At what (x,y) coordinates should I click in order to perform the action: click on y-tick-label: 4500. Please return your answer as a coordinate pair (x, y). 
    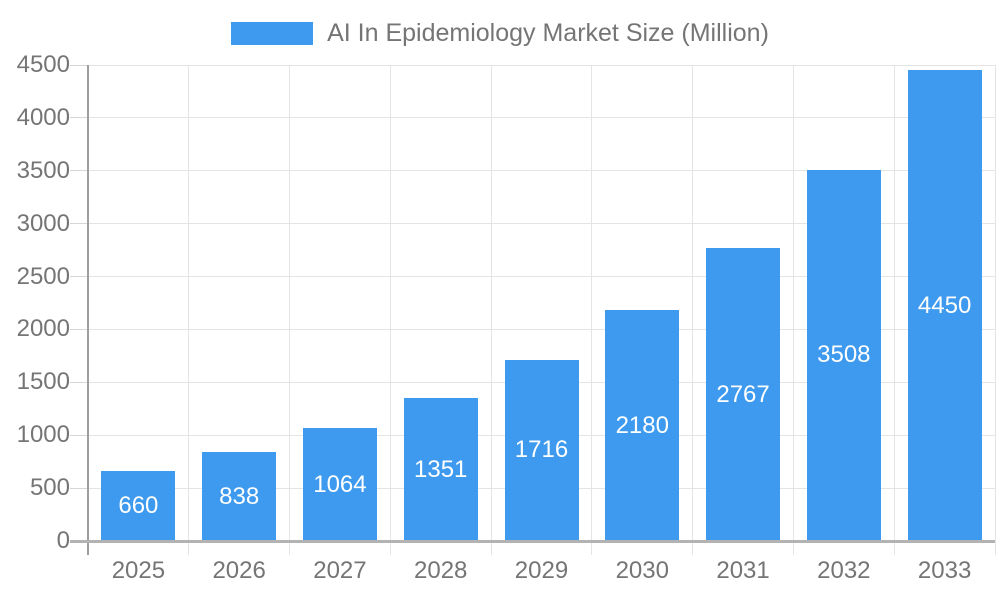
    Looking at the image, I should click on (43, 64).